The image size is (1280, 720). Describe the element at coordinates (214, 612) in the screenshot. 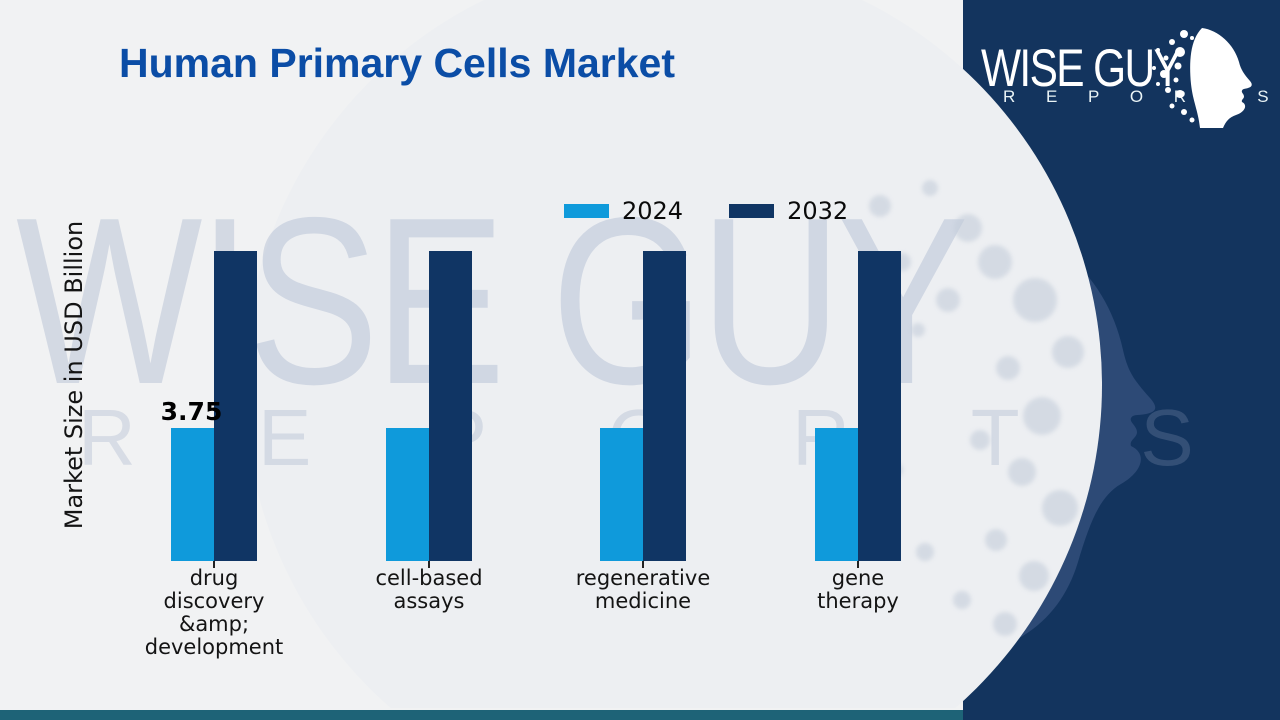

I see `category-label: drug discovery &amp; development` at that location.